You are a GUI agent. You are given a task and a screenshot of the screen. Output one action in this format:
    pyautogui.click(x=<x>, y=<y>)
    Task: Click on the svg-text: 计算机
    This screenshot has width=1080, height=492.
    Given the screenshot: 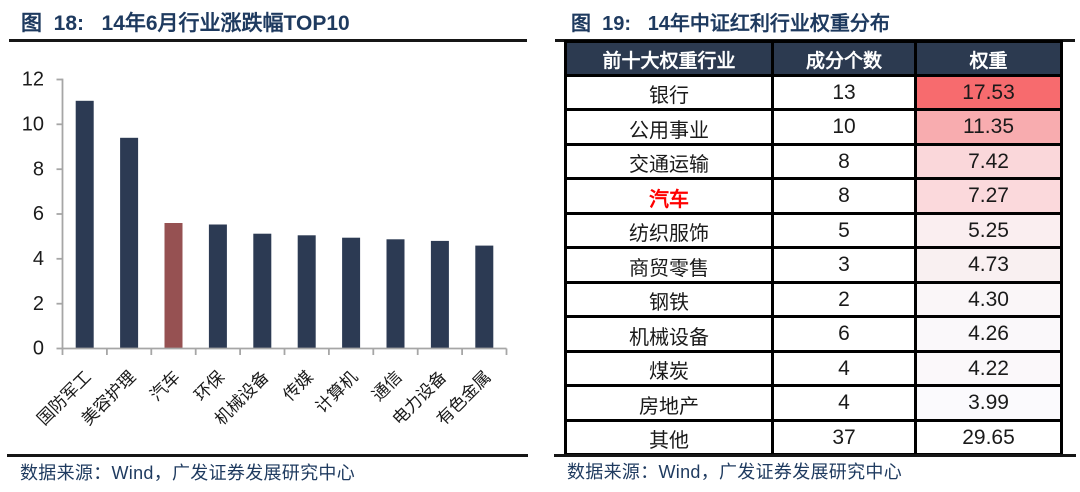 What is the action you would take?
    pyautogui.click(x=336, y=391)
    